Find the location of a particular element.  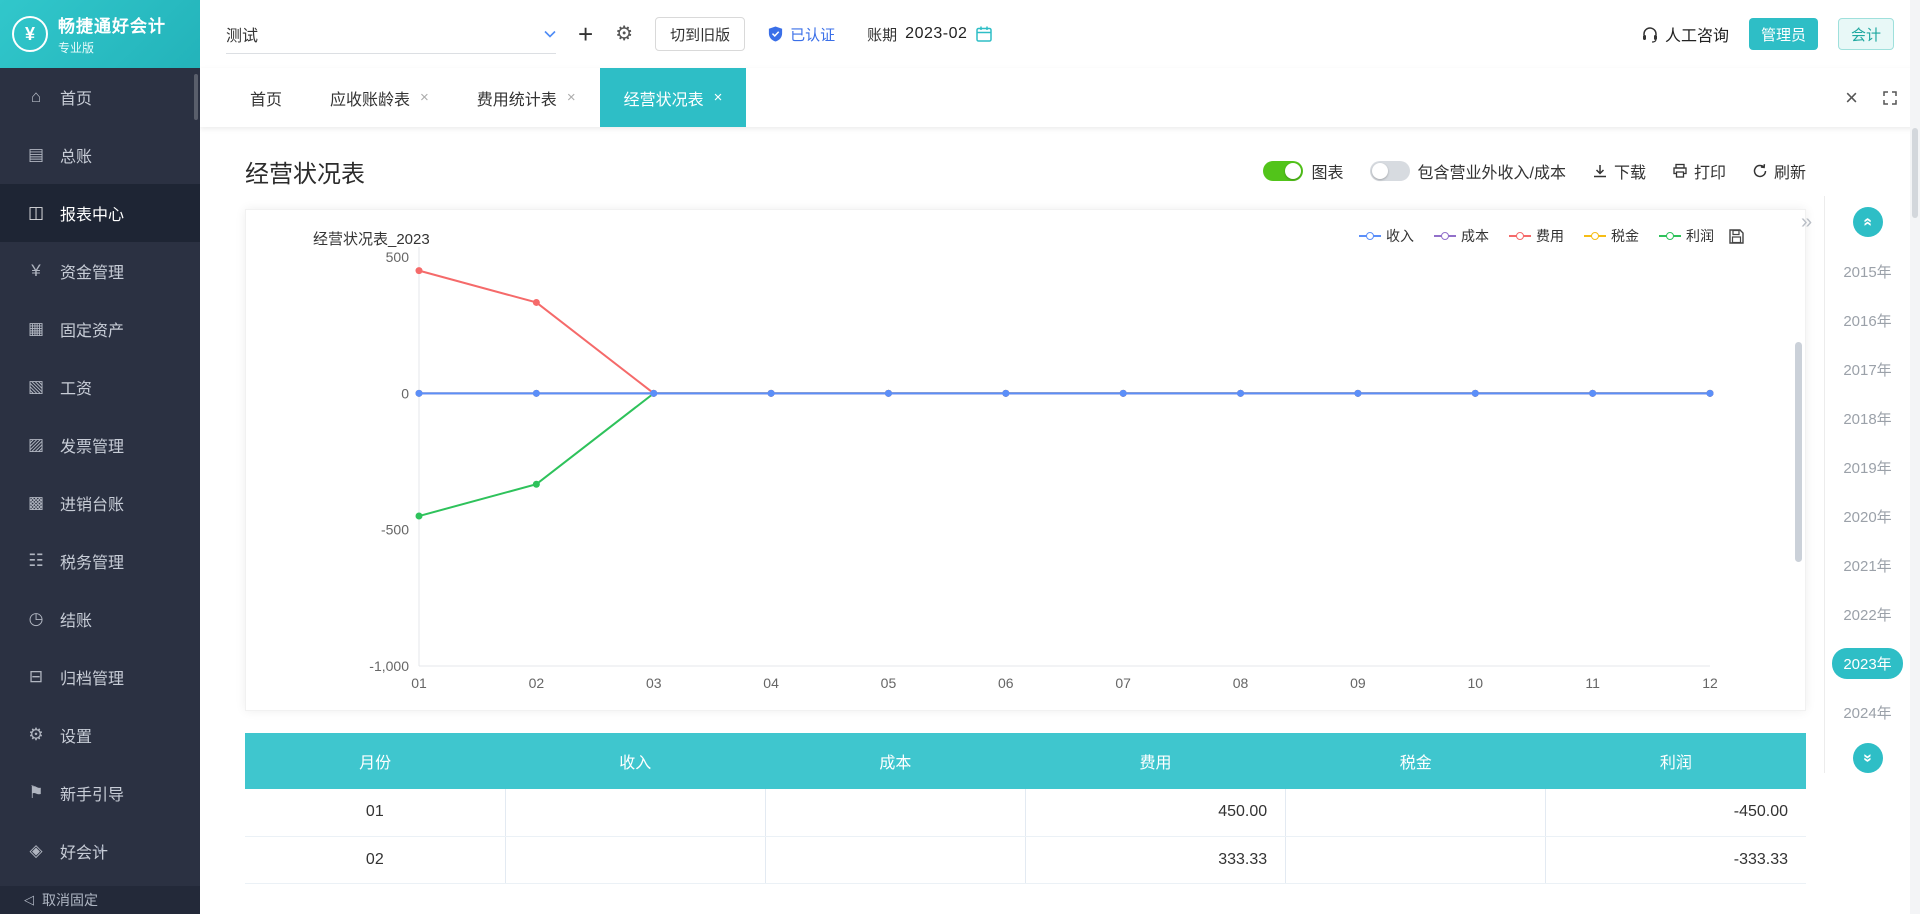

period-label: 账期 is located at coordinates (882, 35).